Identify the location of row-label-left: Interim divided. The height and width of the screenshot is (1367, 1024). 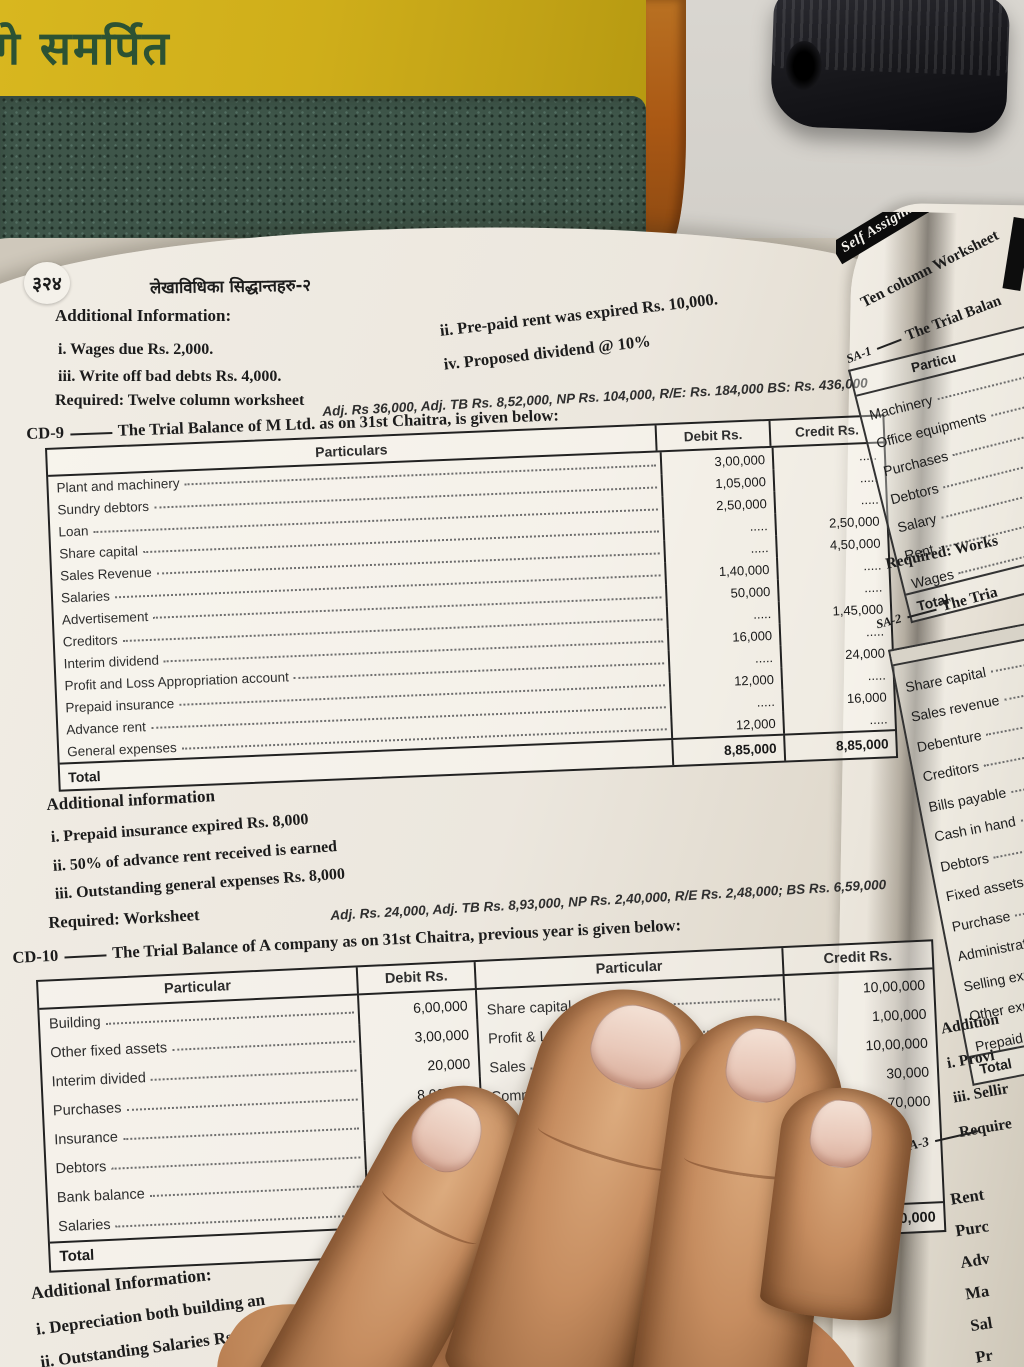
(99, 1079).